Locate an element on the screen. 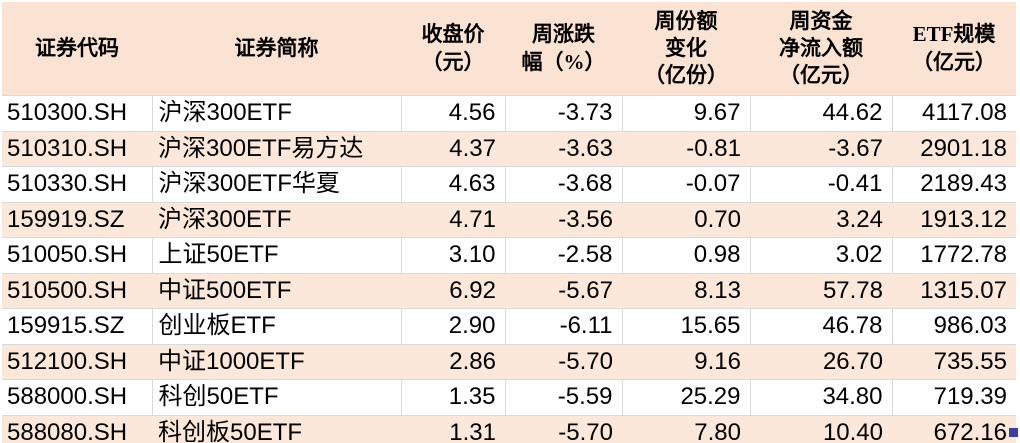 The width and height of the screenshot is (1020, 443). cell-scale: 2189.43 is located at coordinates (953, 184).